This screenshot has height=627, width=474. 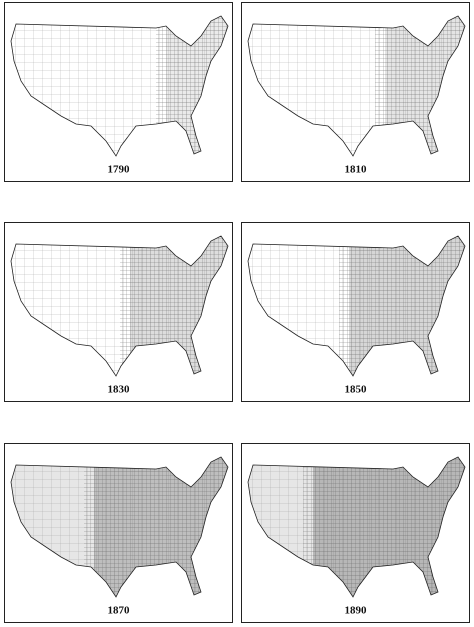 I want to click on map-panel: 1870, so click(x=118, y=533).